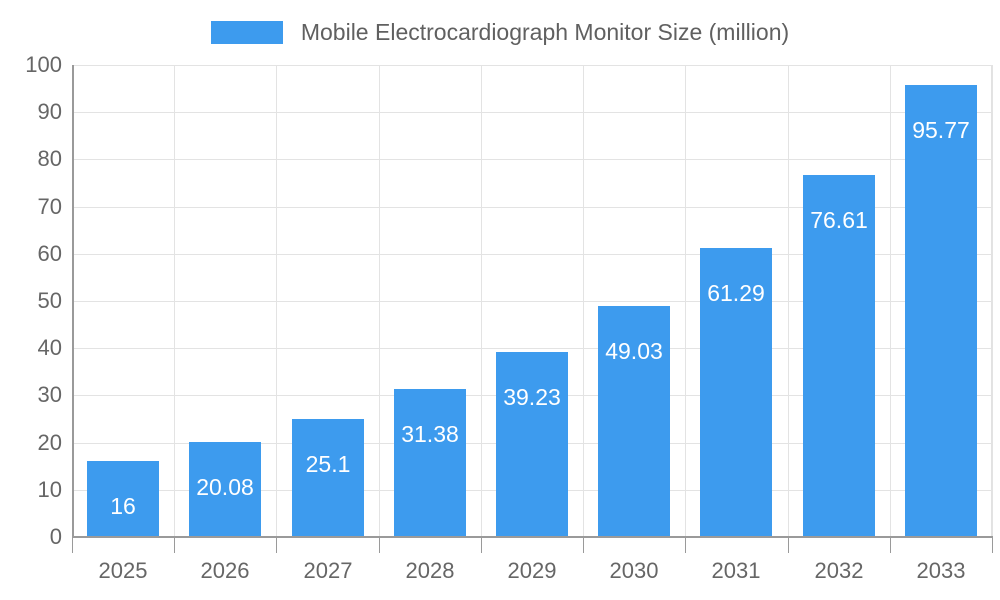  I want to click on x-axis-tick-label: 2026, so click(225, 570).